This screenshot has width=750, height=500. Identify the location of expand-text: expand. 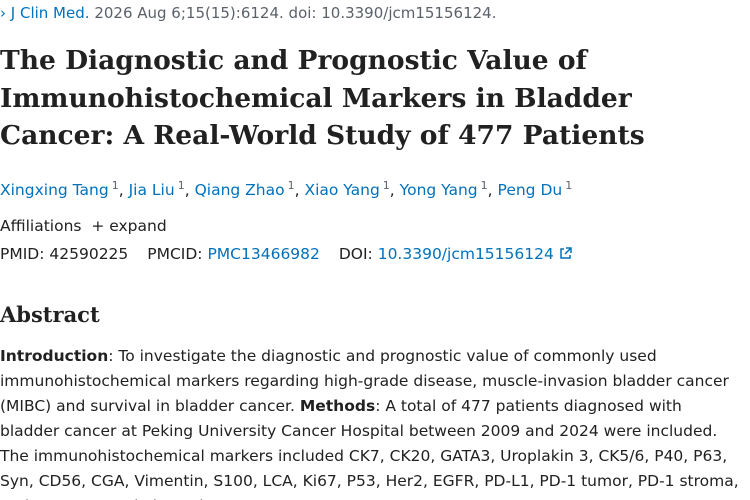
(138, 226).